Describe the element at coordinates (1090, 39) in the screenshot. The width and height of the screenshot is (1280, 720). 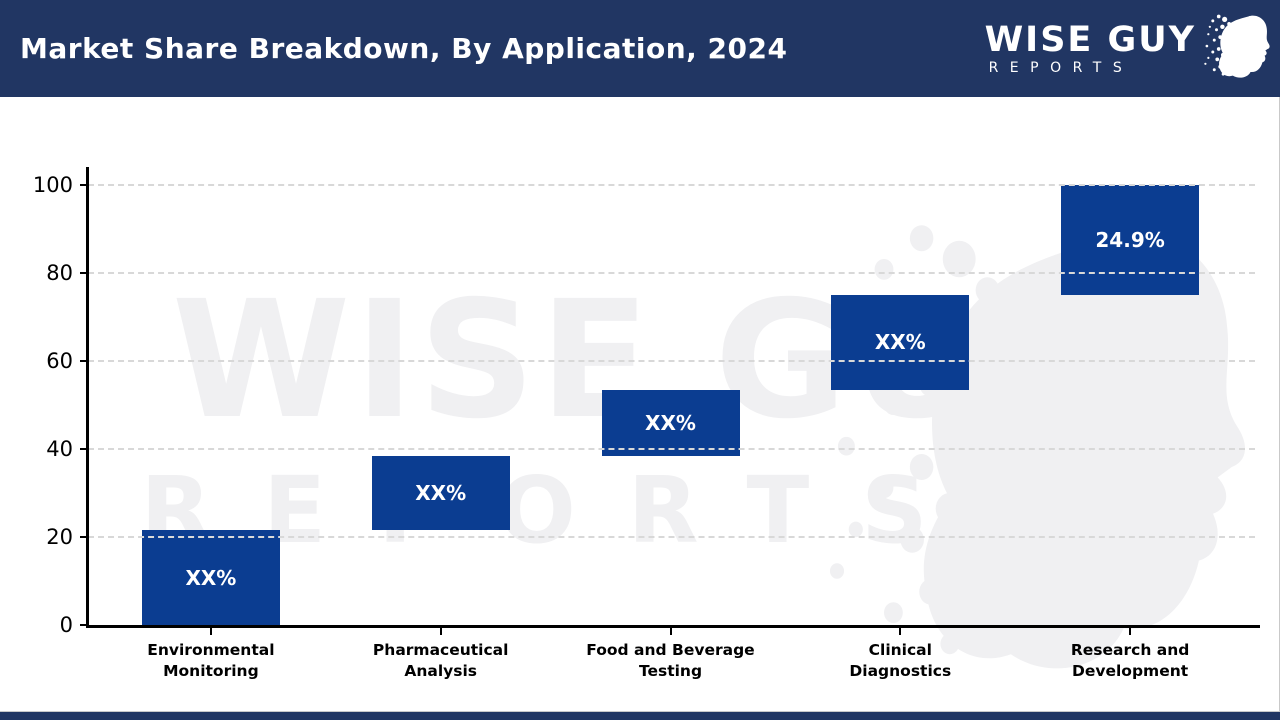
I see `brand-name: WISE GUY` at that location.